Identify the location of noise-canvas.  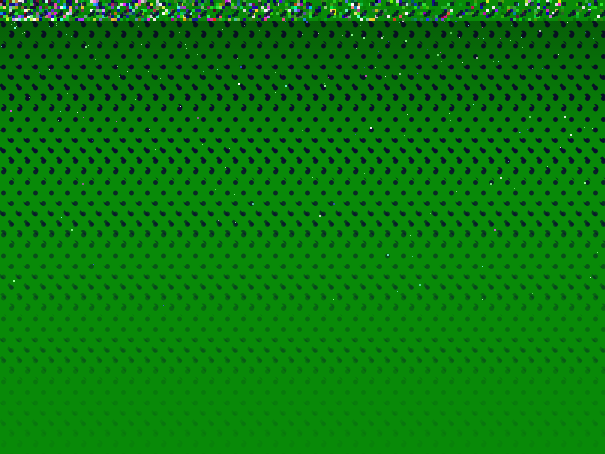
(302, 10).